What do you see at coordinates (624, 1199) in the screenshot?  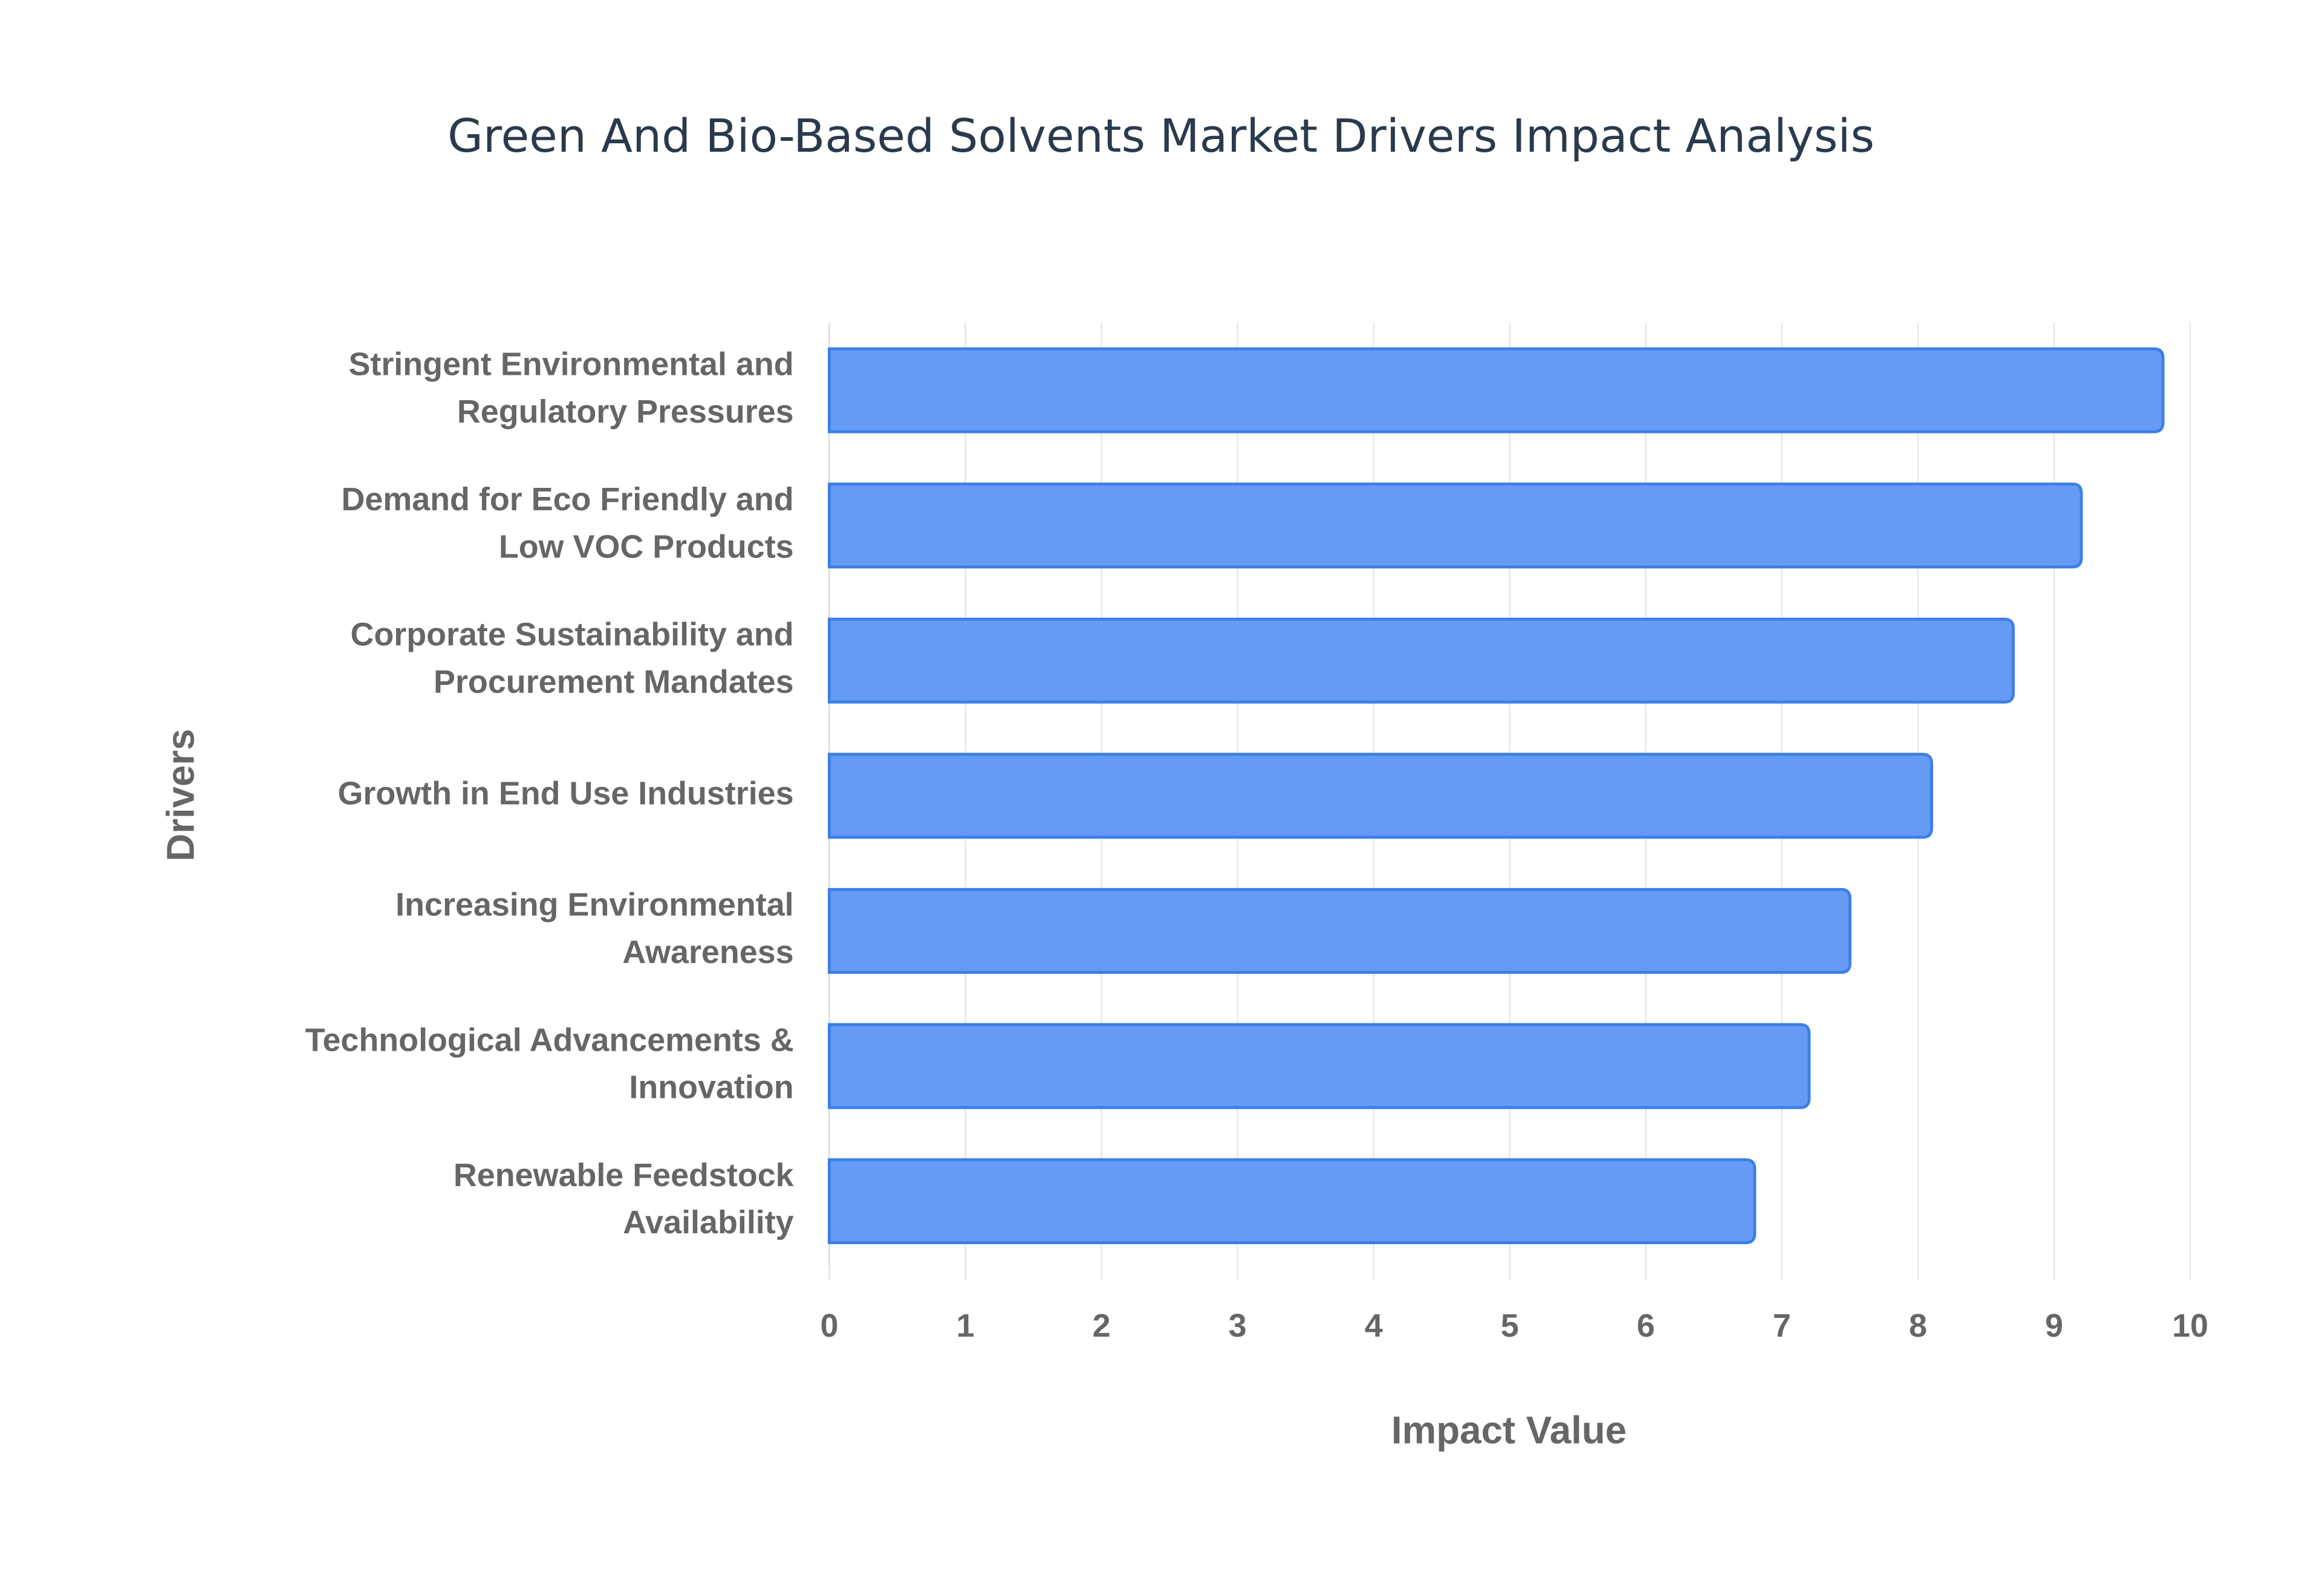 I see `y-tick-label: Renewable Feedstock Availability` at bounding box center [624, 1199].